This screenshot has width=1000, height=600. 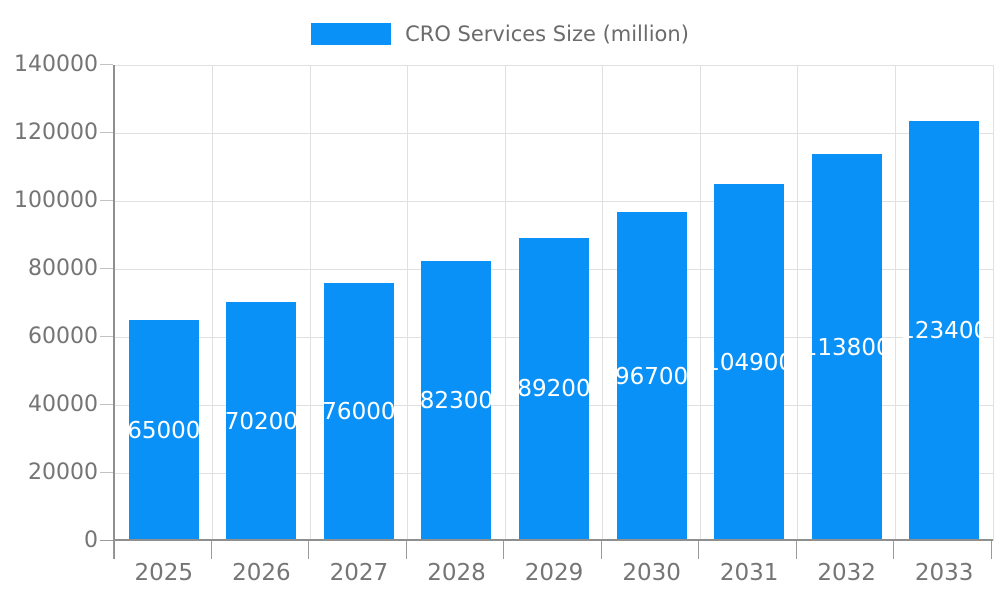 What do you see at coordinates (749, 362) in the screenshot?
I see `bar-2031` at bounding box center [749, 362].